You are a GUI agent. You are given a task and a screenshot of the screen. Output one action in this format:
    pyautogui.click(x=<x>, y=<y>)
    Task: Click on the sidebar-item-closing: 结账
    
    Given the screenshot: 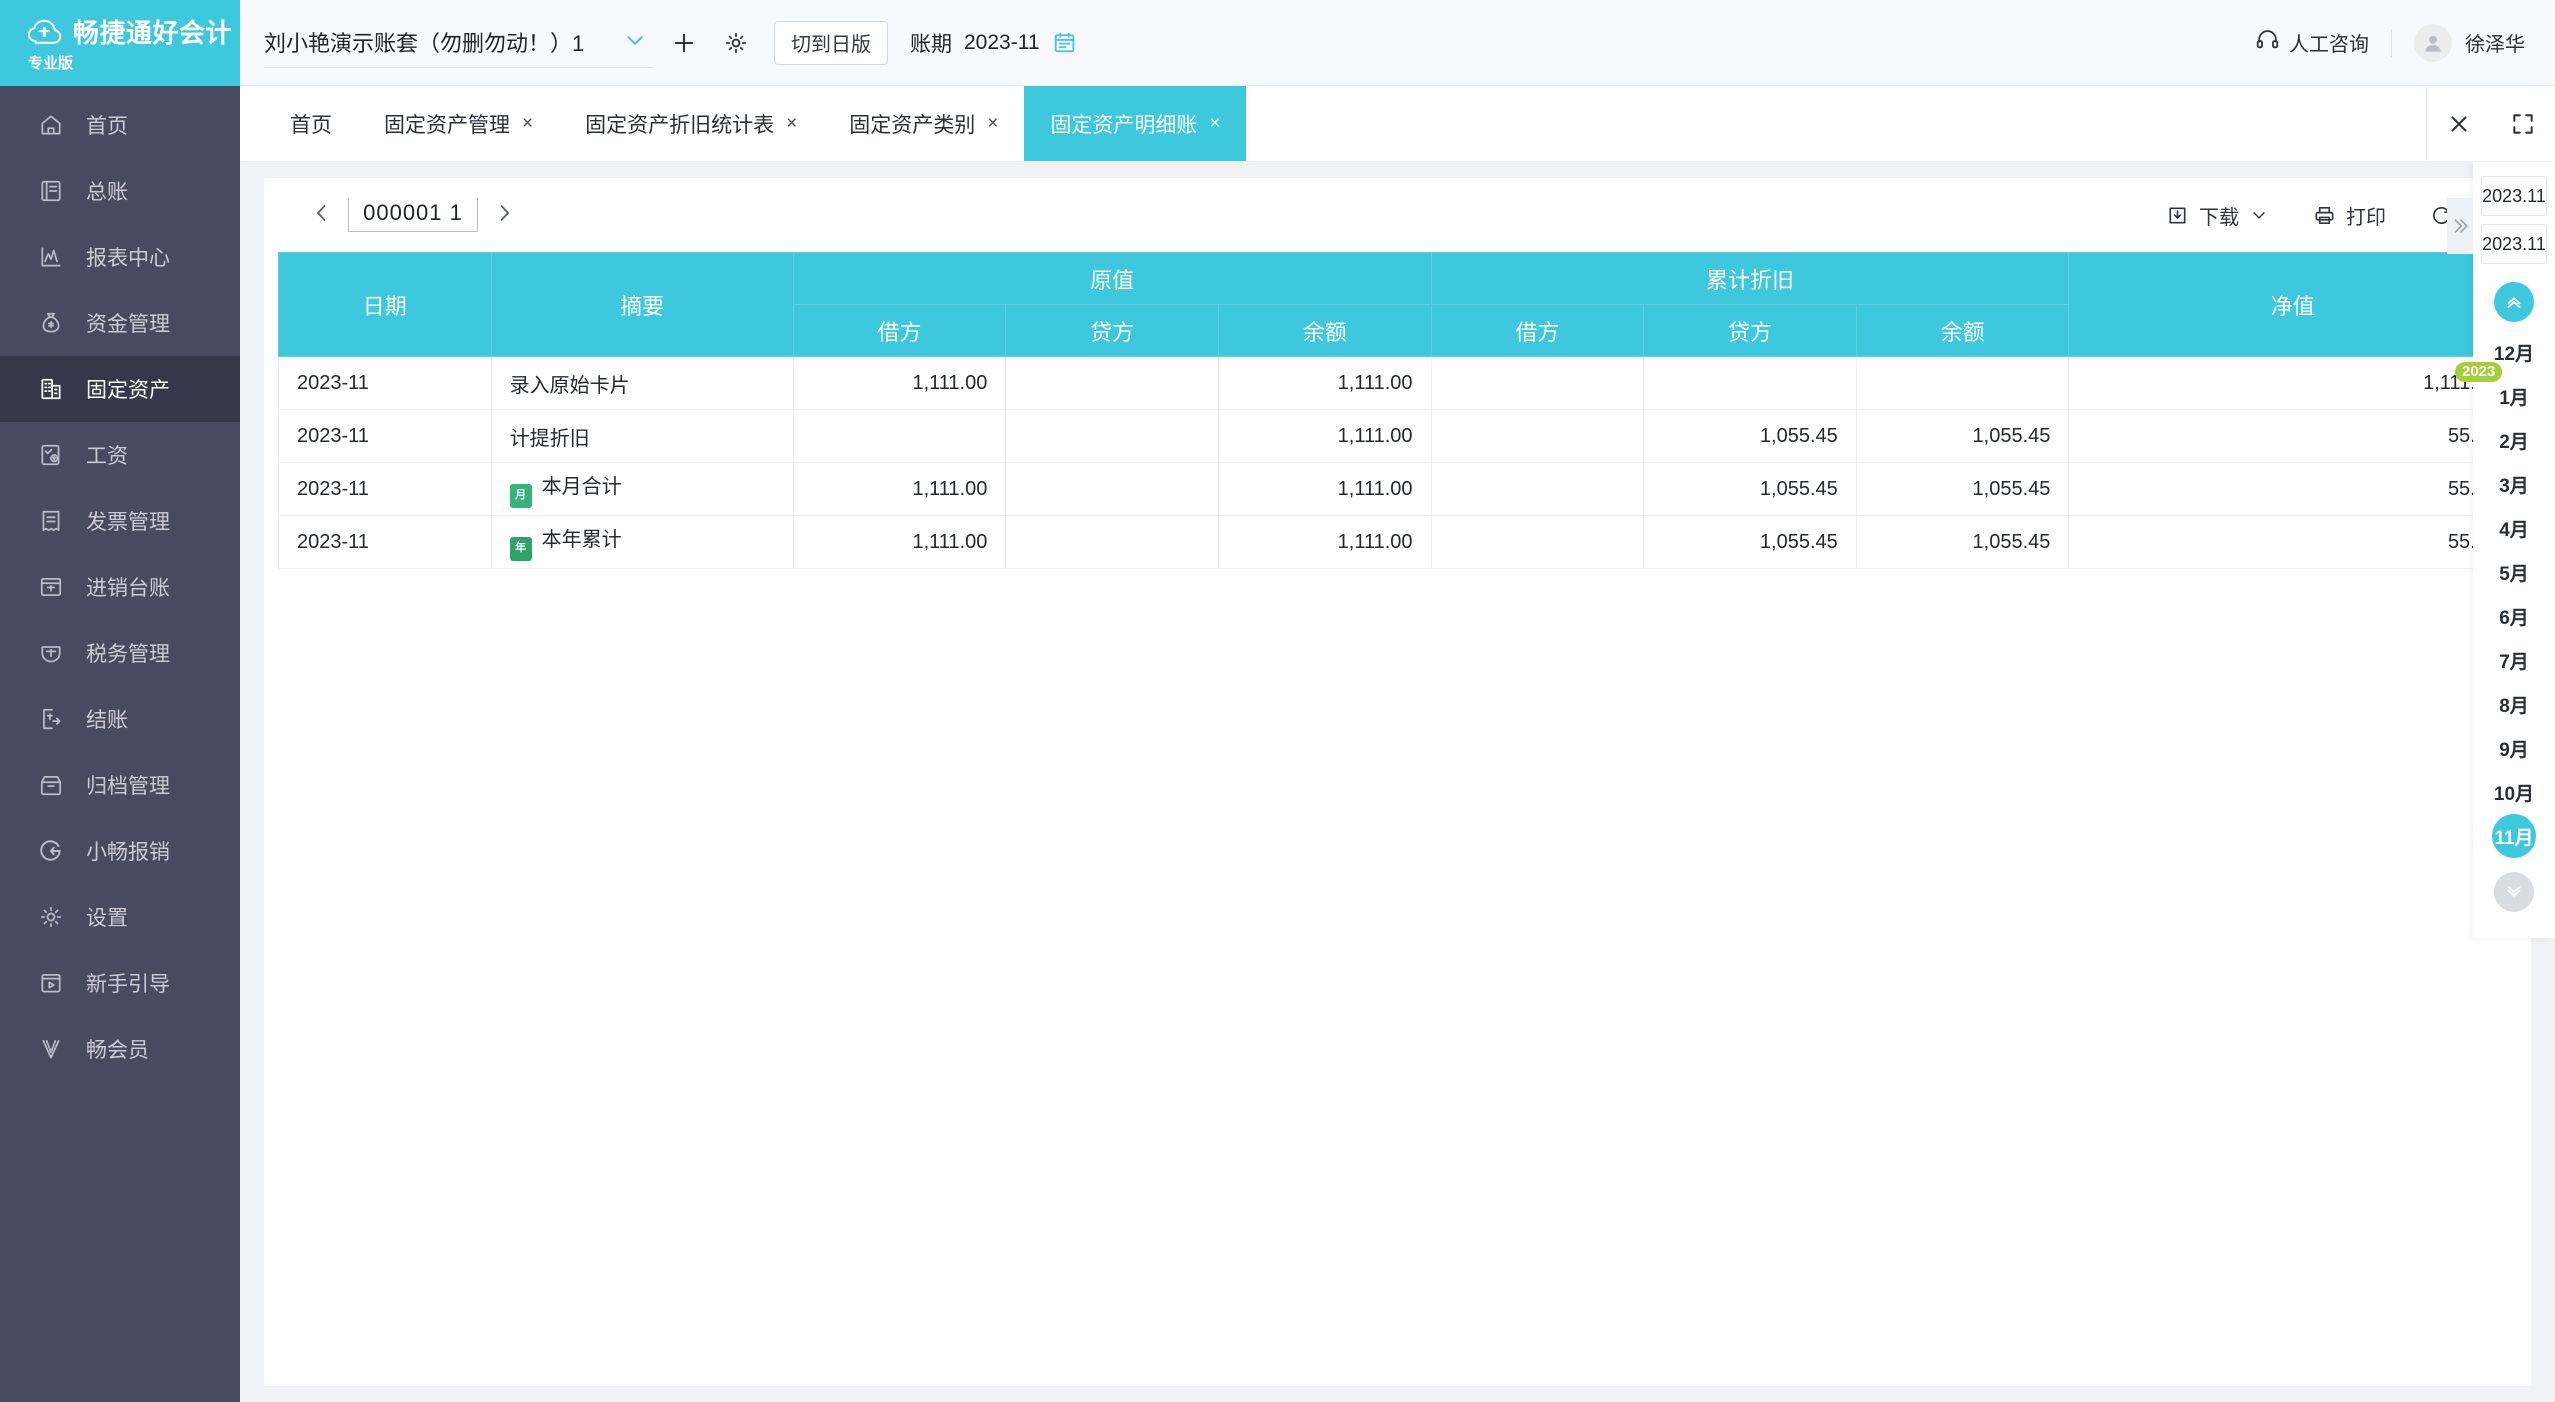 What is the action you would take?
    pyautogui.click(x=120, y=719)
    